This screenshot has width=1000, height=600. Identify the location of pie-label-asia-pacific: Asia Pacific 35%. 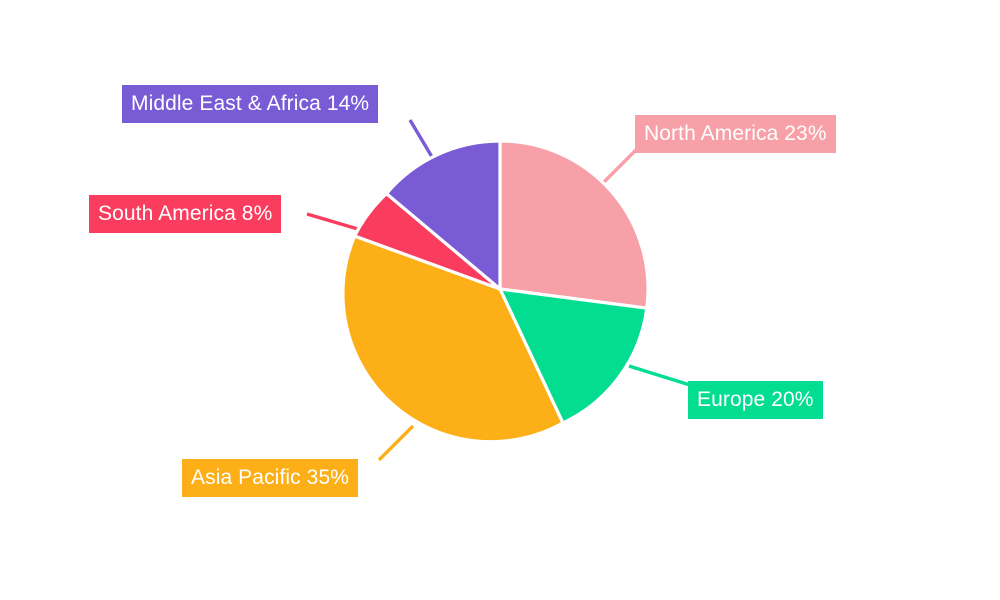
(270, 478).